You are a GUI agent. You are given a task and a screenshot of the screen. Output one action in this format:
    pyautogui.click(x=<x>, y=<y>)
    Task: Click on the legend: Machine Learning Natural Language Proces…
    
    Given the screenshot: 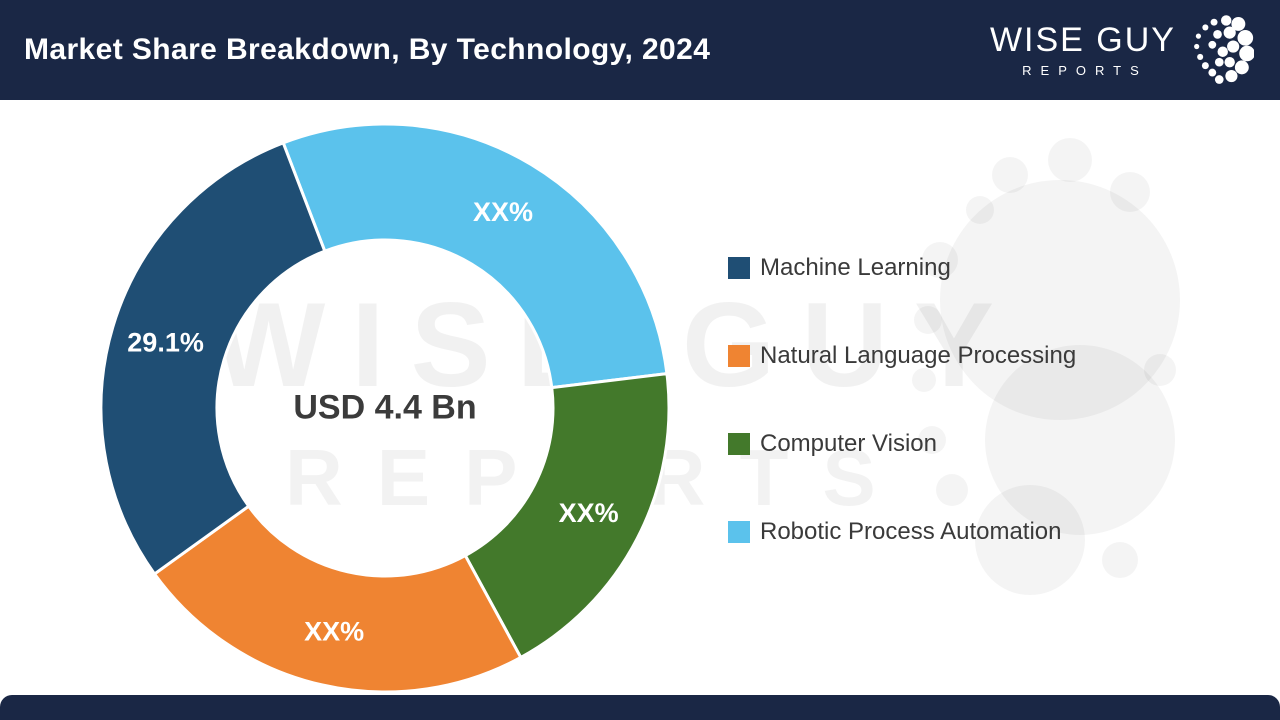 What is the action you would take?
    pyautogui.click(x=902, y=400)
    